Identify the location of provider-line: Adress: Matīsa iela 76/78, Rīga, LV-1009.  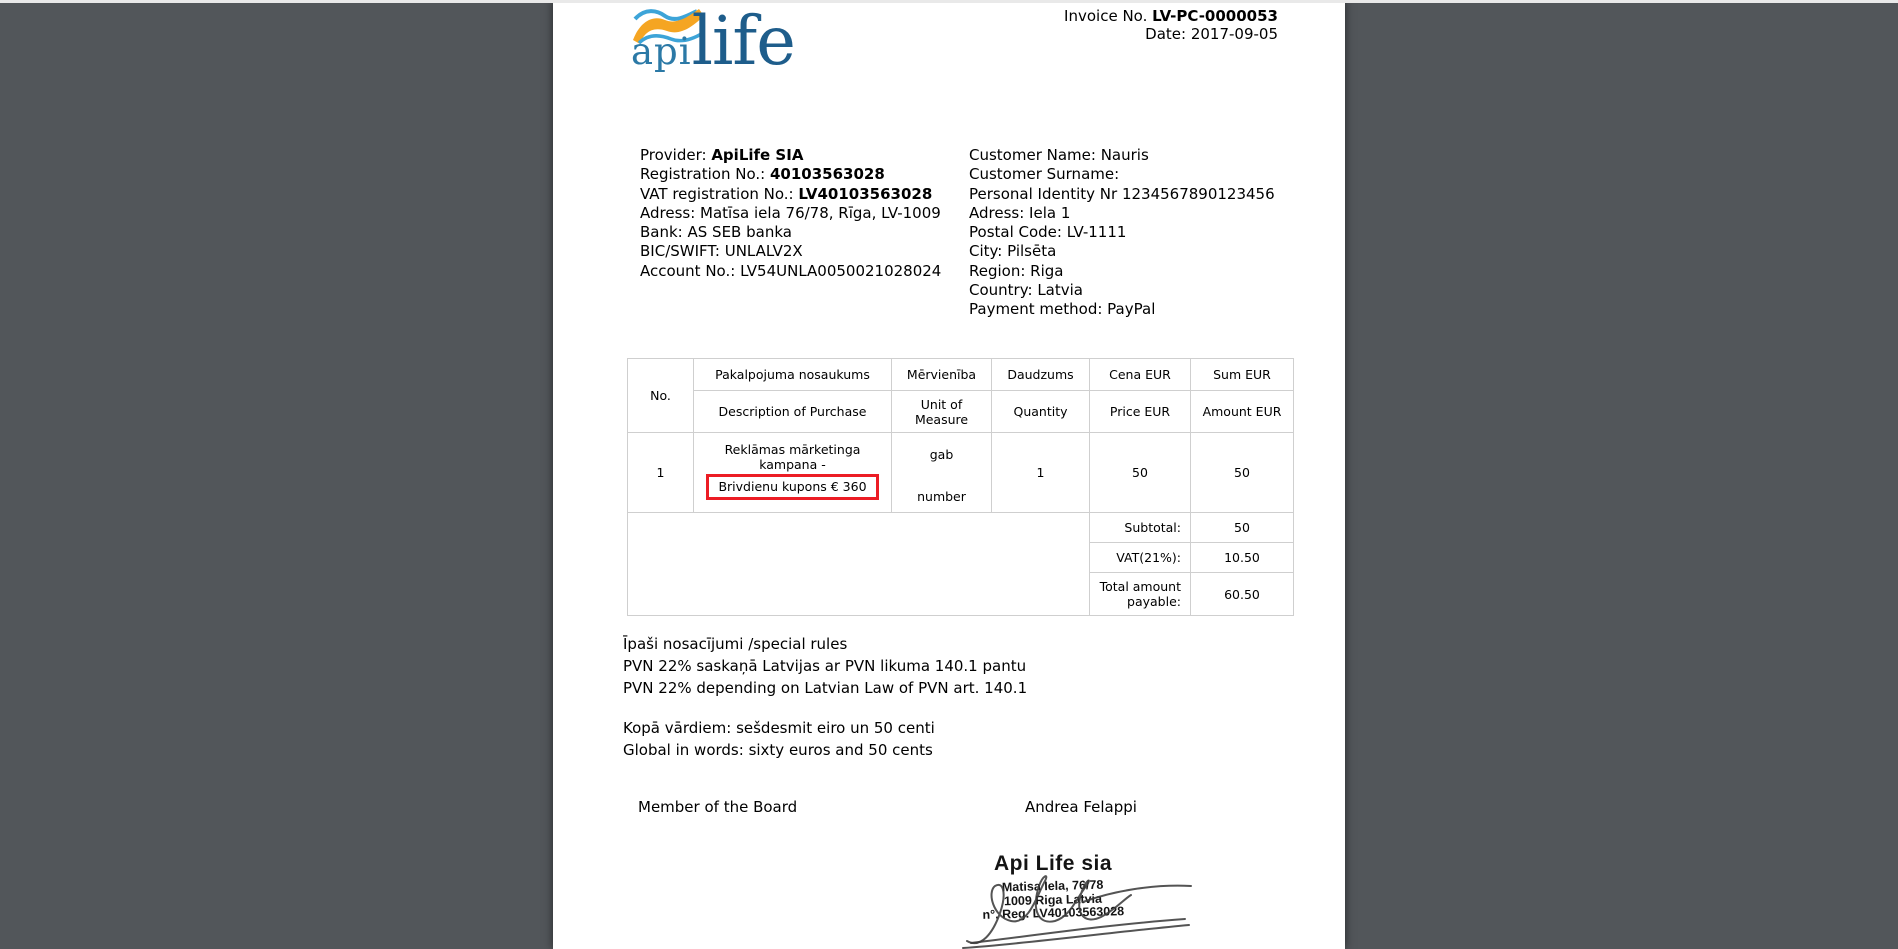
(790, 212).